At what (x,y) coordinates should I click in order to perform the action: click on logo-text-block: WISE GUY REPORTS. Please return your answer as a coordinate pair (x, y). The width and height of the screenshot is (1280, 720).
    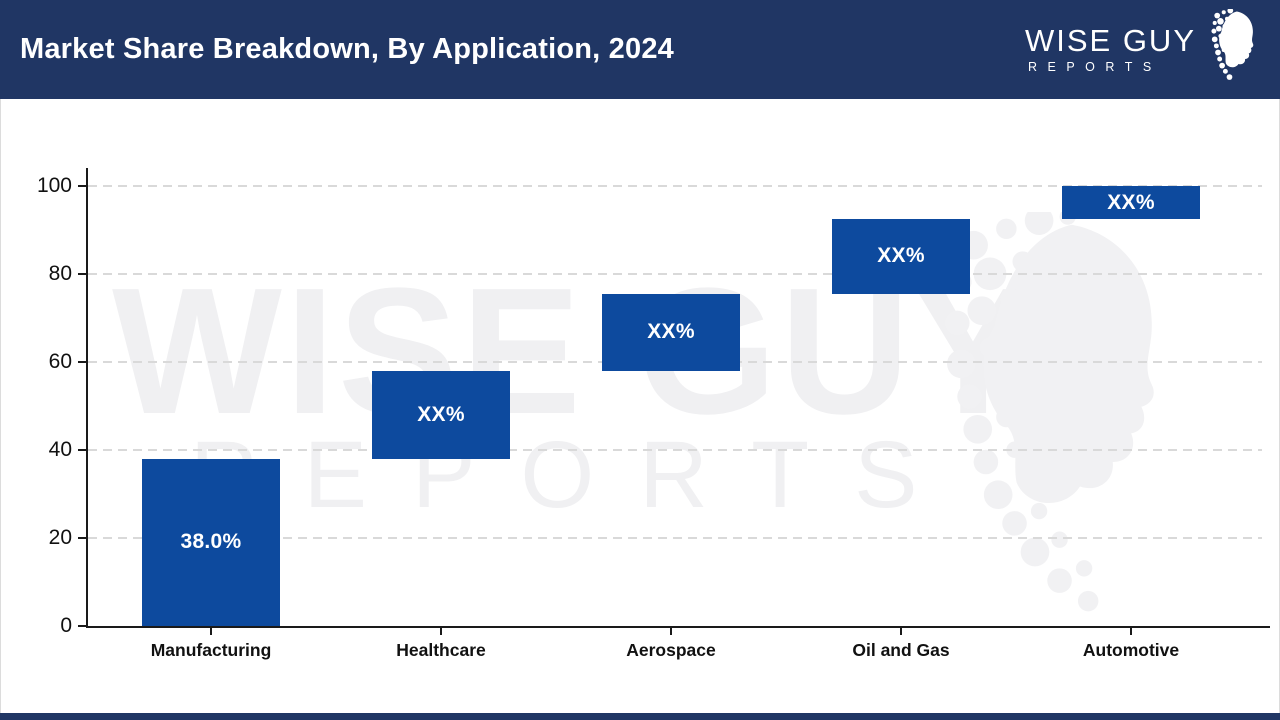
    Looking at the image, I should click on (1110, 49).